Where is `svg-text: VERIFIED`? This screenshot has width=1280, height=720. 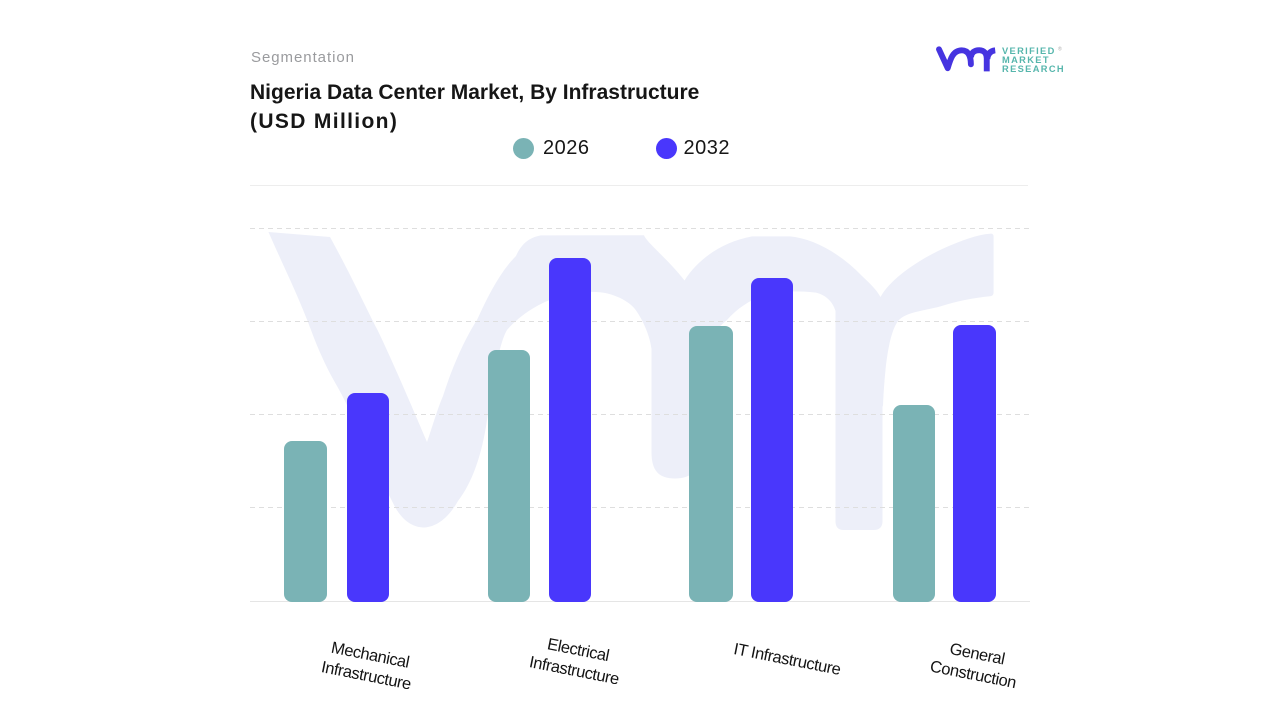
svg-text: VERIFIED is located at coordinates (1029, 51).